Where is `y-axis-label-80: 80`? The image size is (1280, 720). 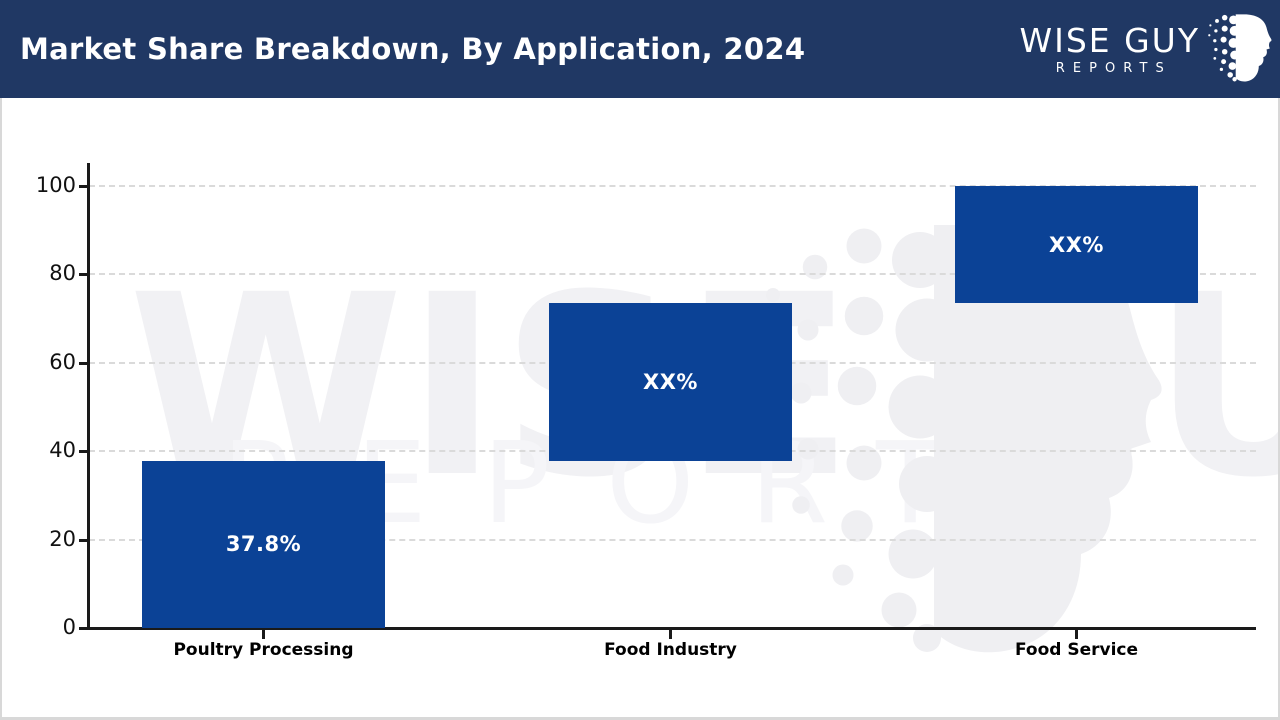
y-axis-label-80: 80 is located at coordinates (62, 273).